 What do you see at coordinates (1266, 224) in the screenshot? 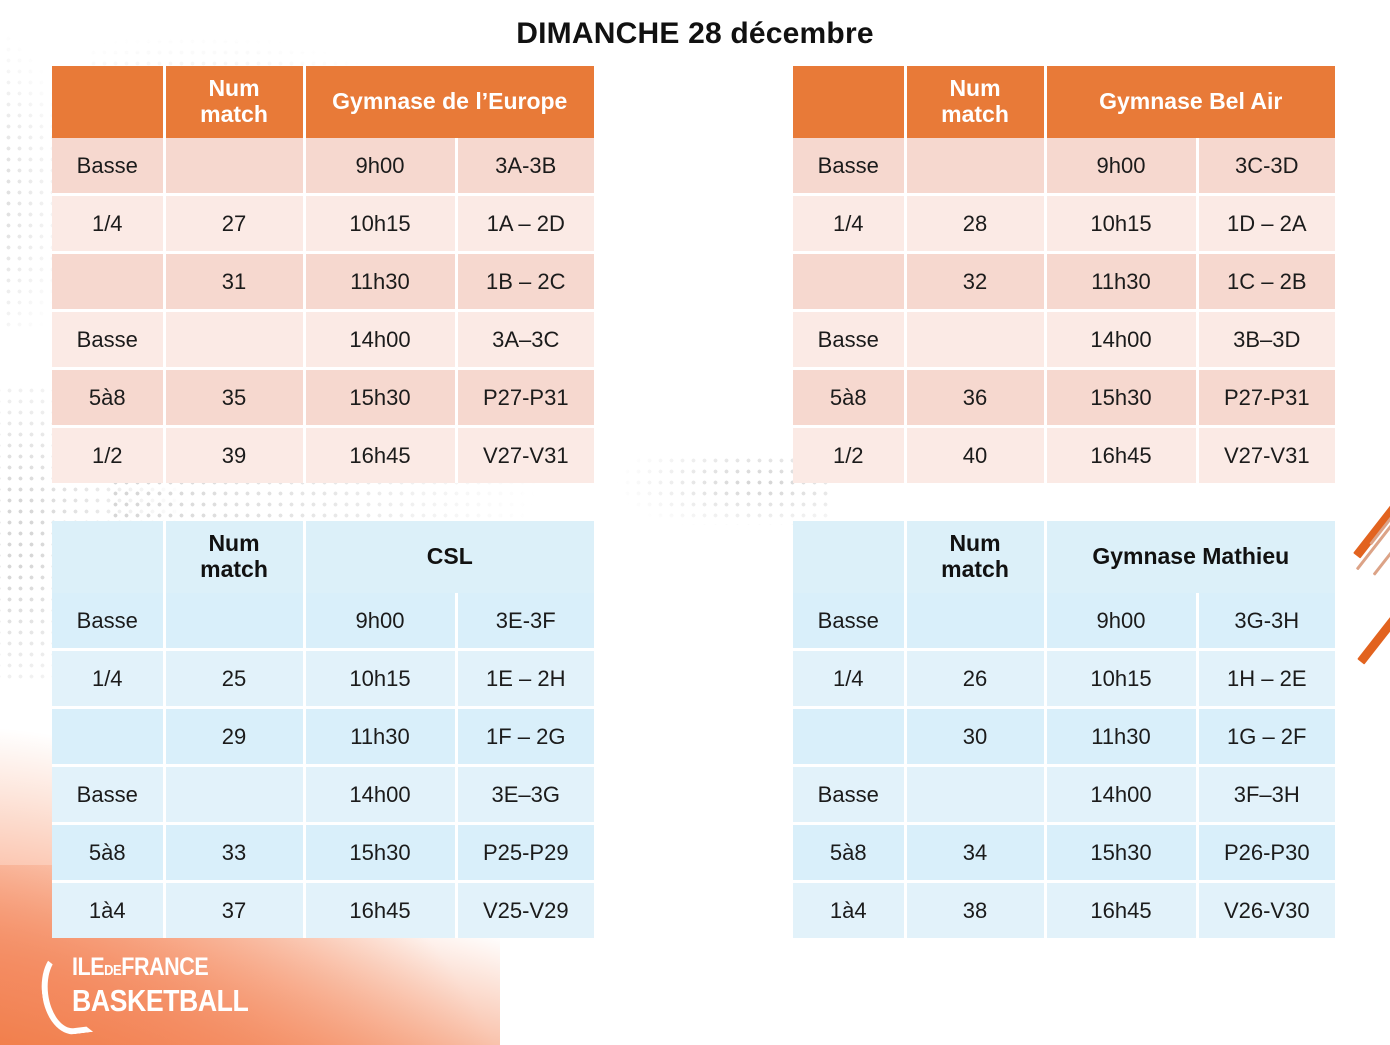
I see `cell-matchup: 1D – 2A` at bounding box center [1266, 224].